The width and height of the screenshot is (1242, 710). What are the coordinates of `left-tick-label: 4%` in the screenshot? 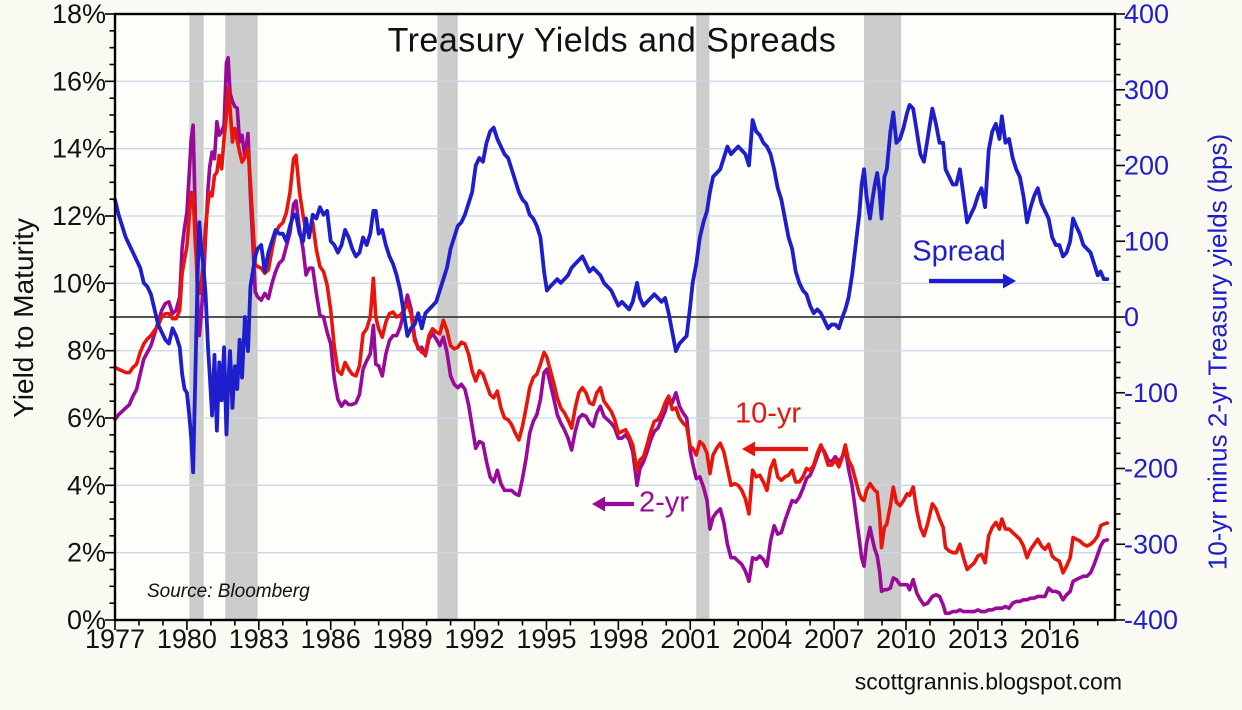 It's located at (86, 485).